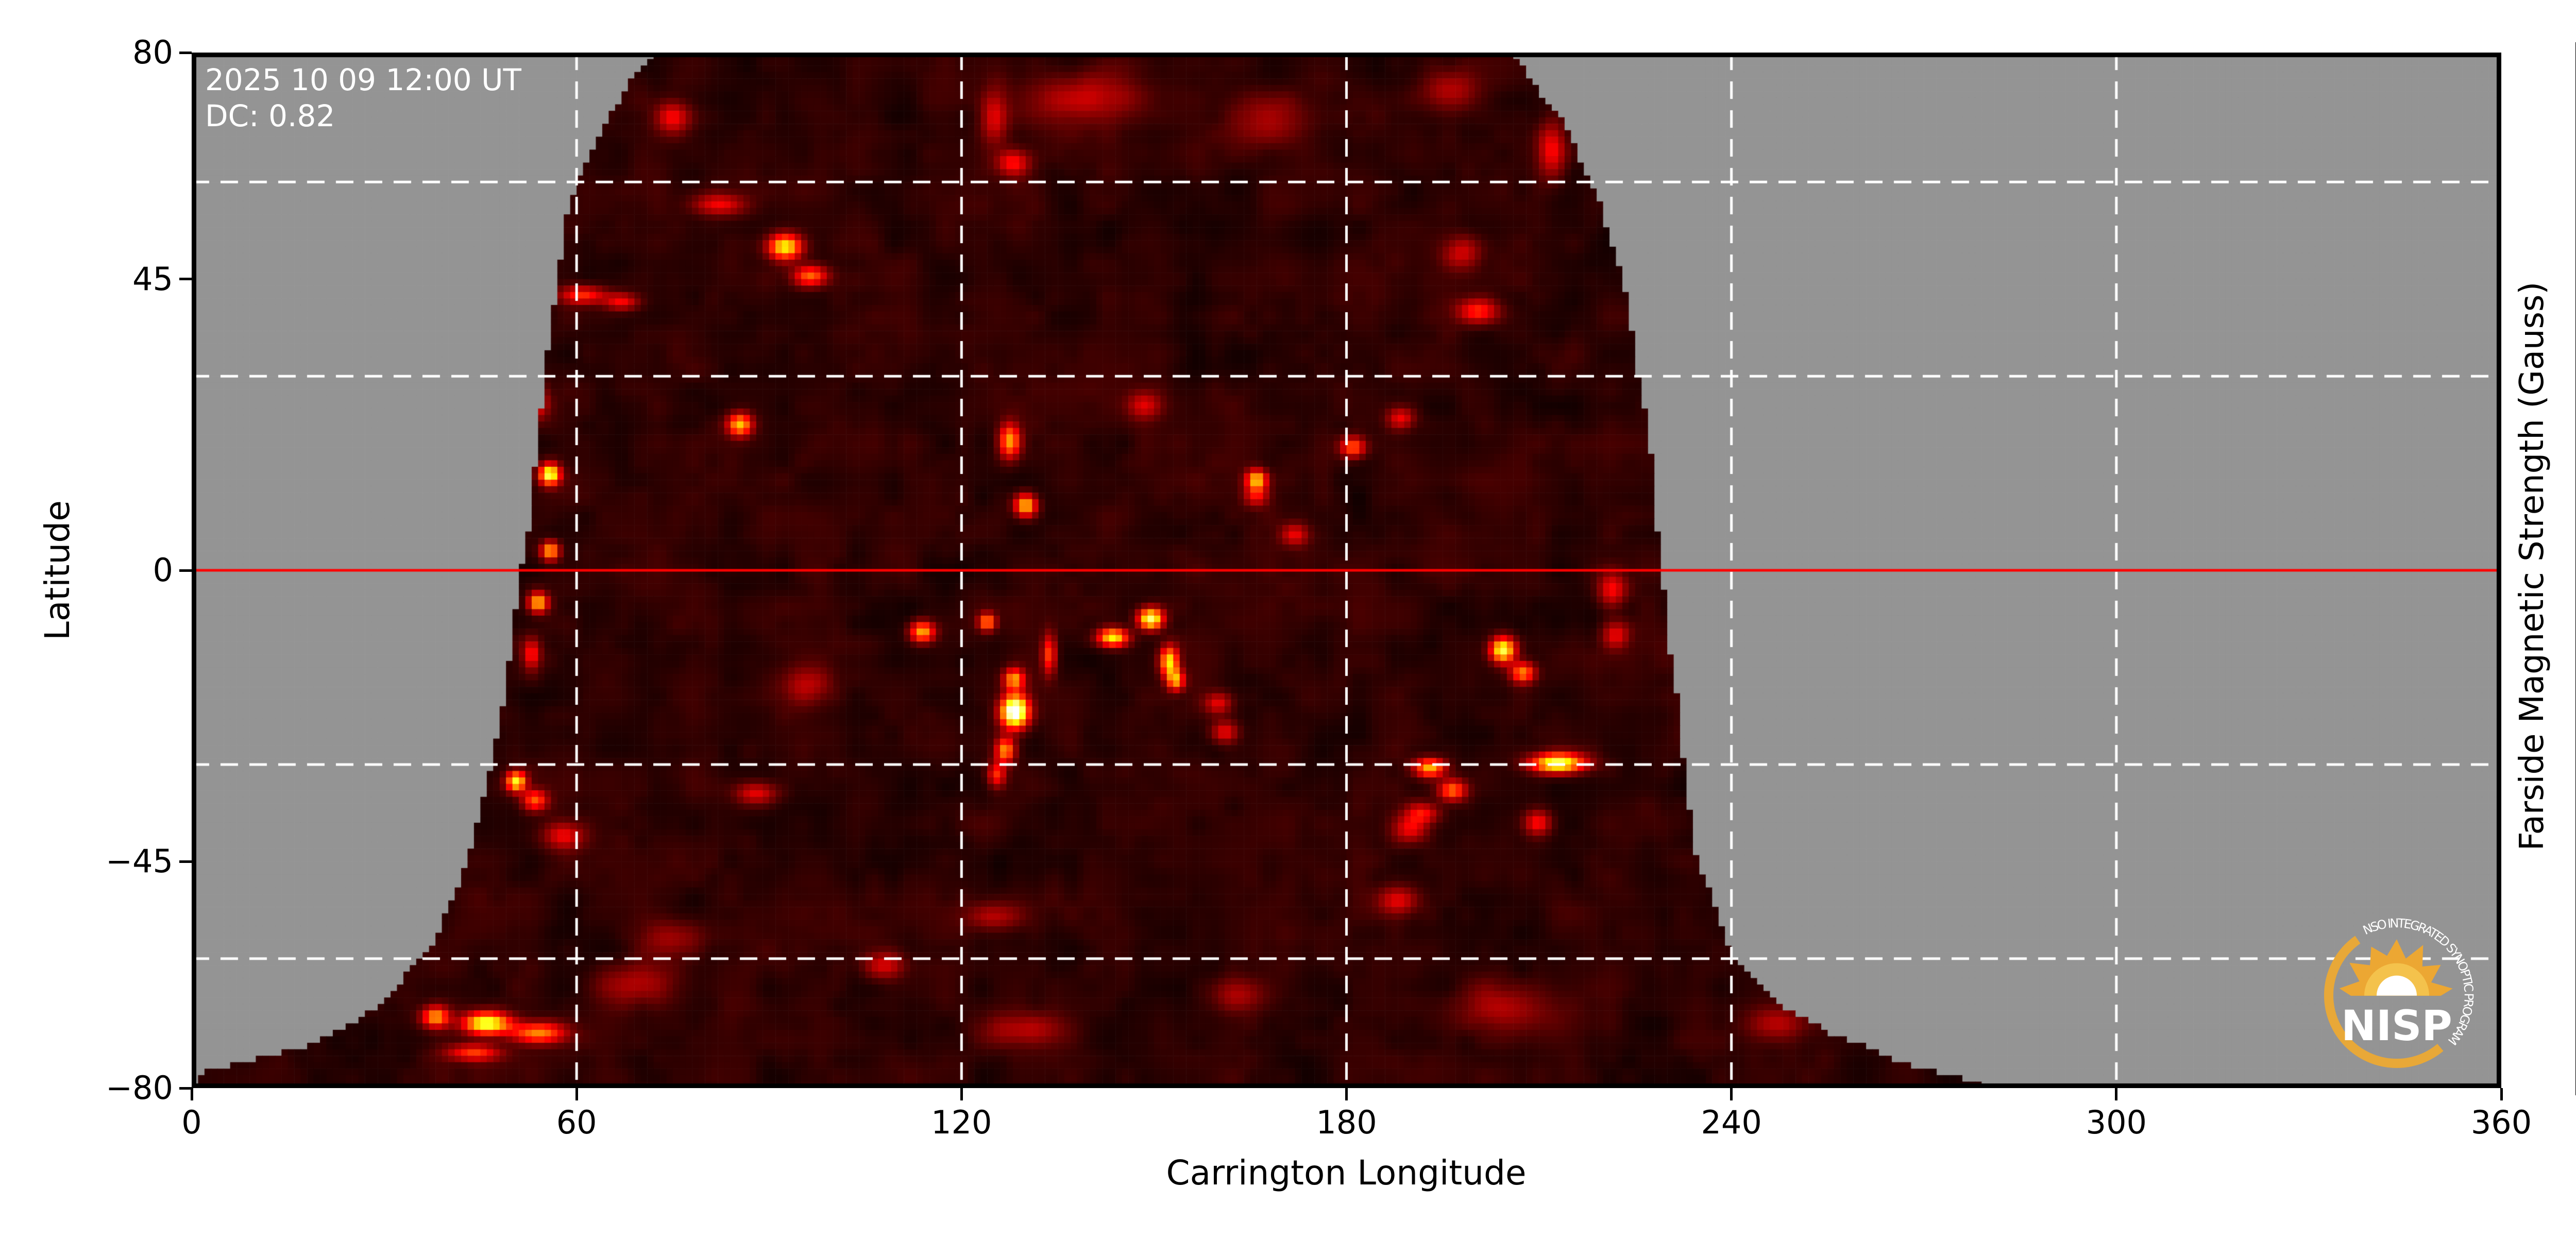  What do you see at coordinates (576, 1122) in the screenshot?
I see `x-tick-label: 60` at bounding box center [576, 1122].